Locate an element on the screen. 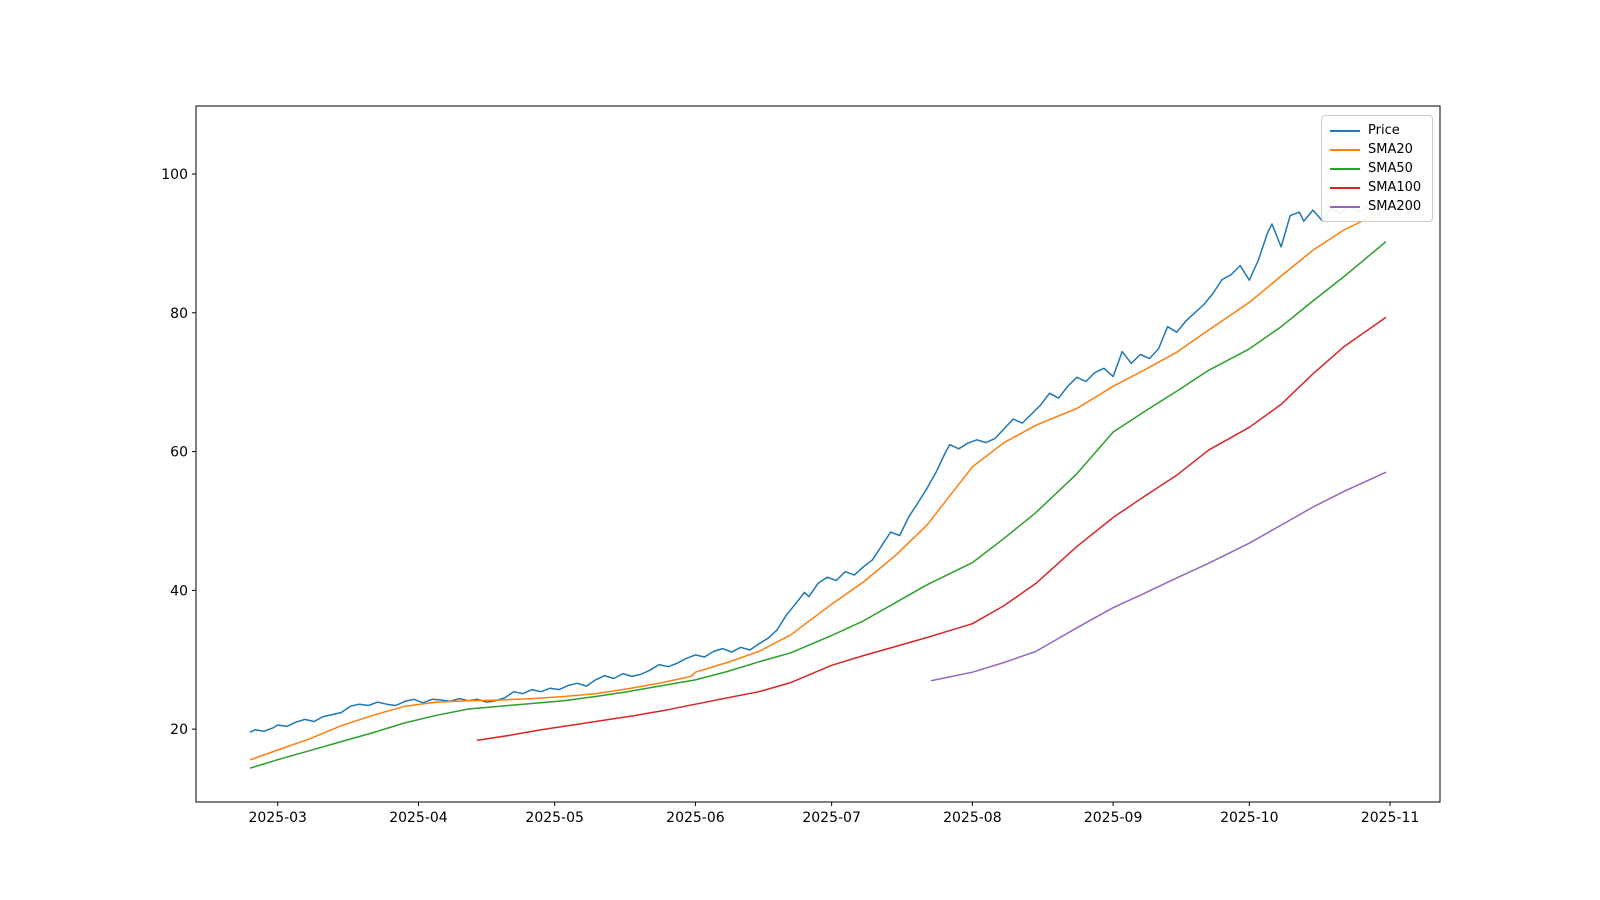  price-line-sample-icon is located at coordinates (1345, 130).